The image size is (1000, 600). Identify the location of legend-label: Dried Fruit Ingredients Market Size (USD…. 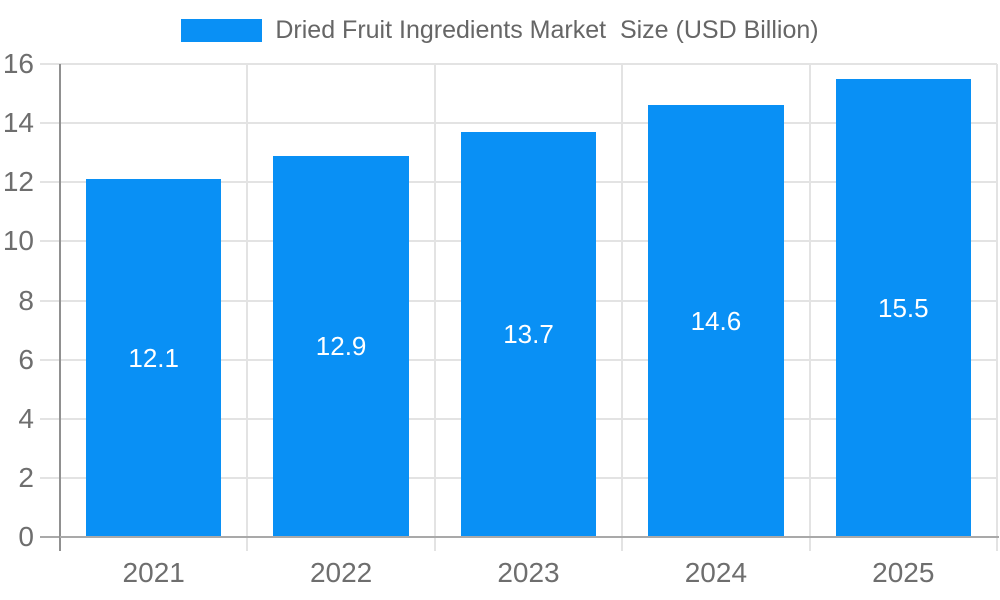
(547, 30).